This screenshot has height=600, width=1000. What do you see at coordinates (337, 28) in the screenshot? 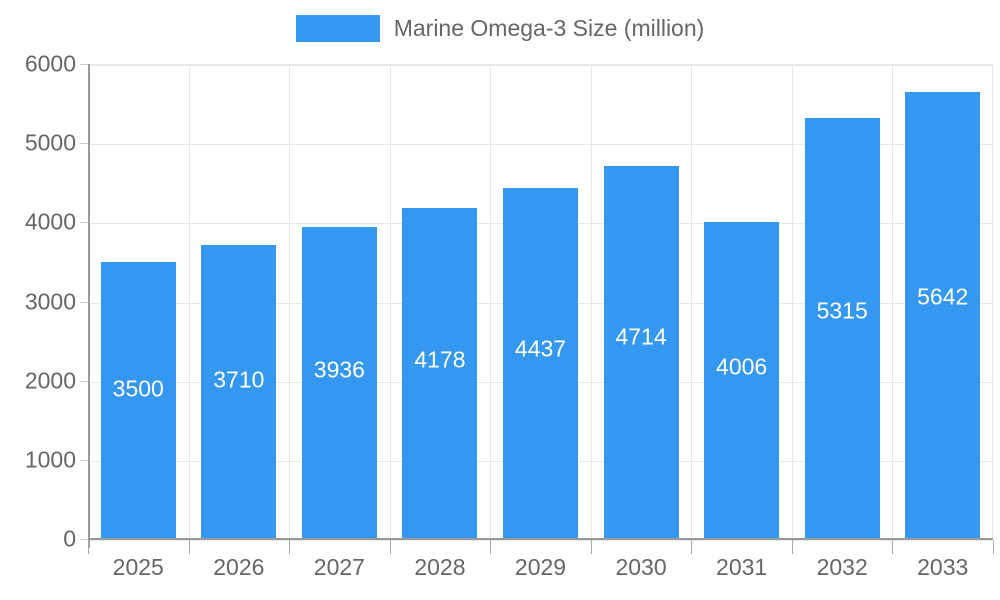
I see `legend-swatch-icon` at bounding box center [337, 28].